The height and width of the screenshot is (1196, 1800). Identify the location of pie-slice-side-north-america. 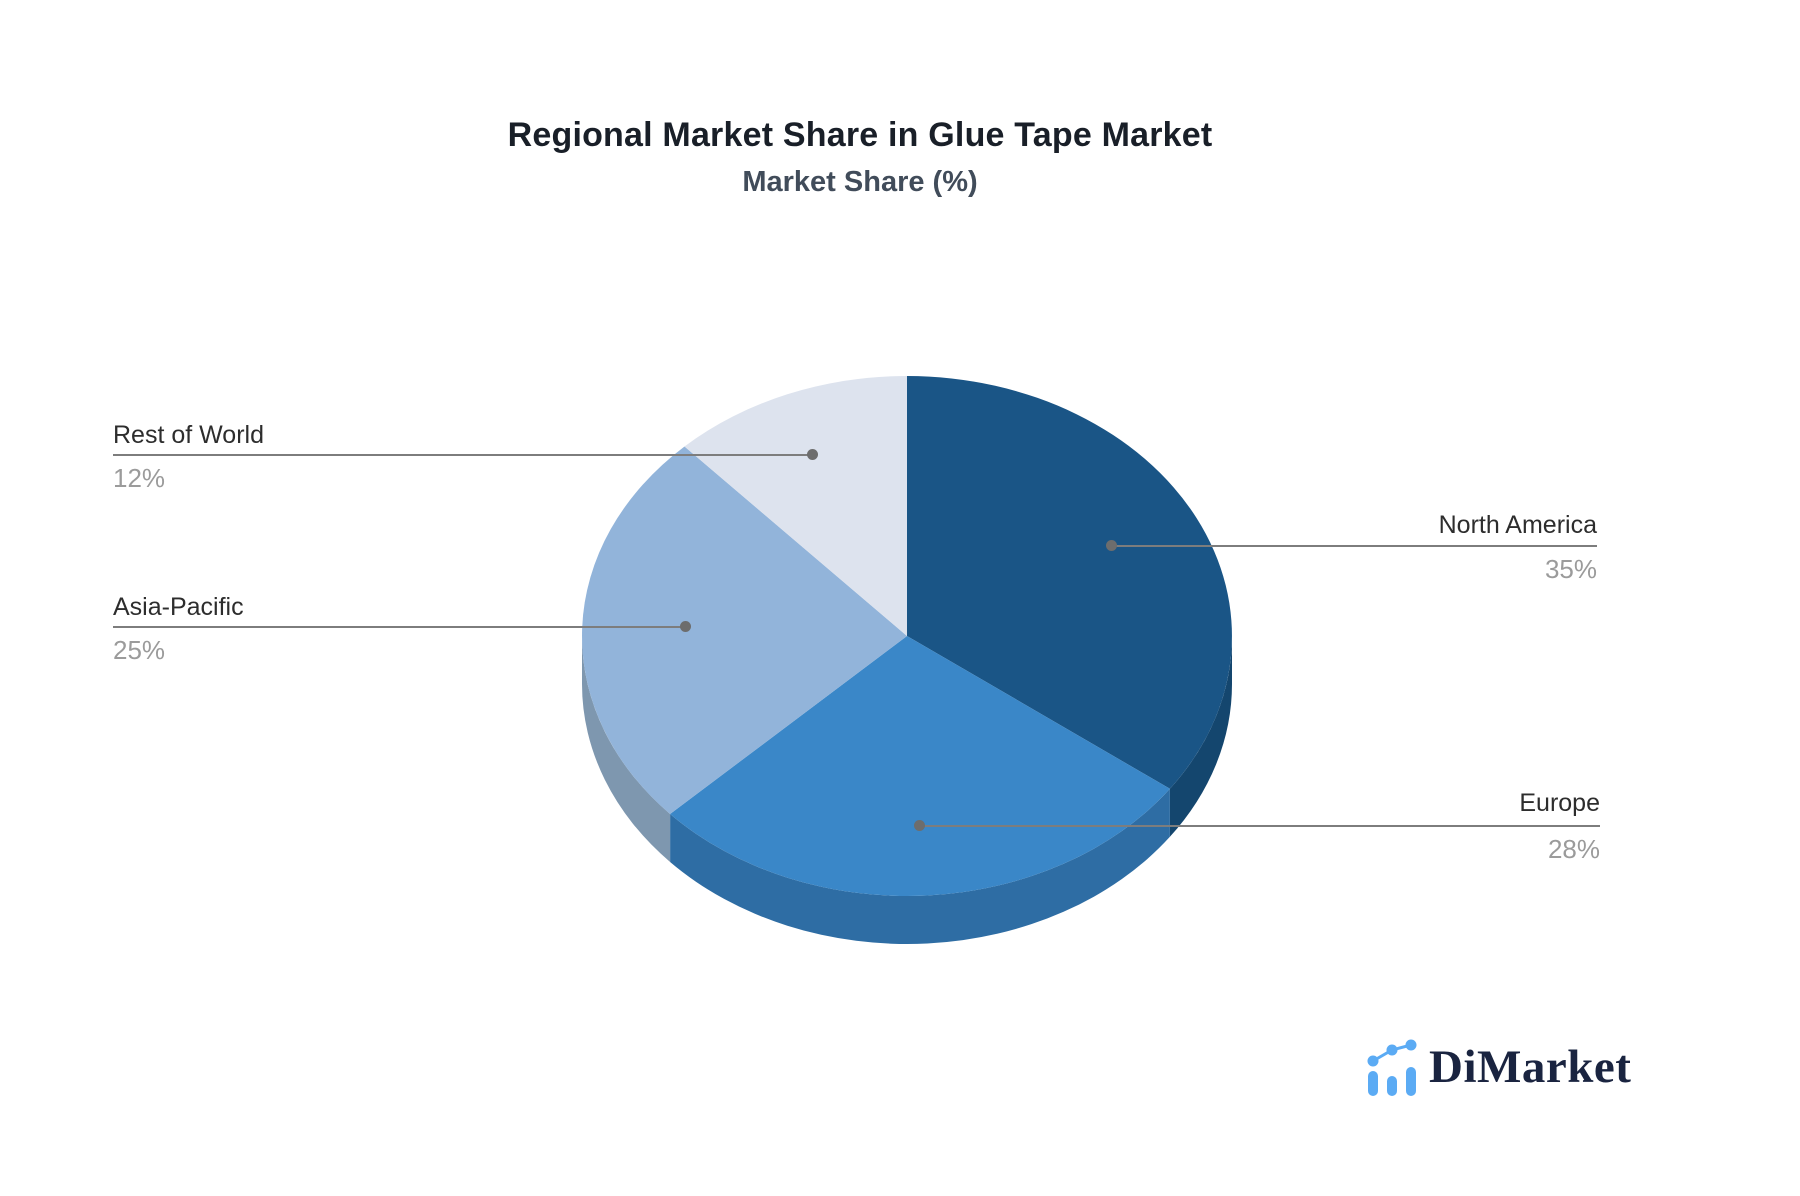
(1200, 736).